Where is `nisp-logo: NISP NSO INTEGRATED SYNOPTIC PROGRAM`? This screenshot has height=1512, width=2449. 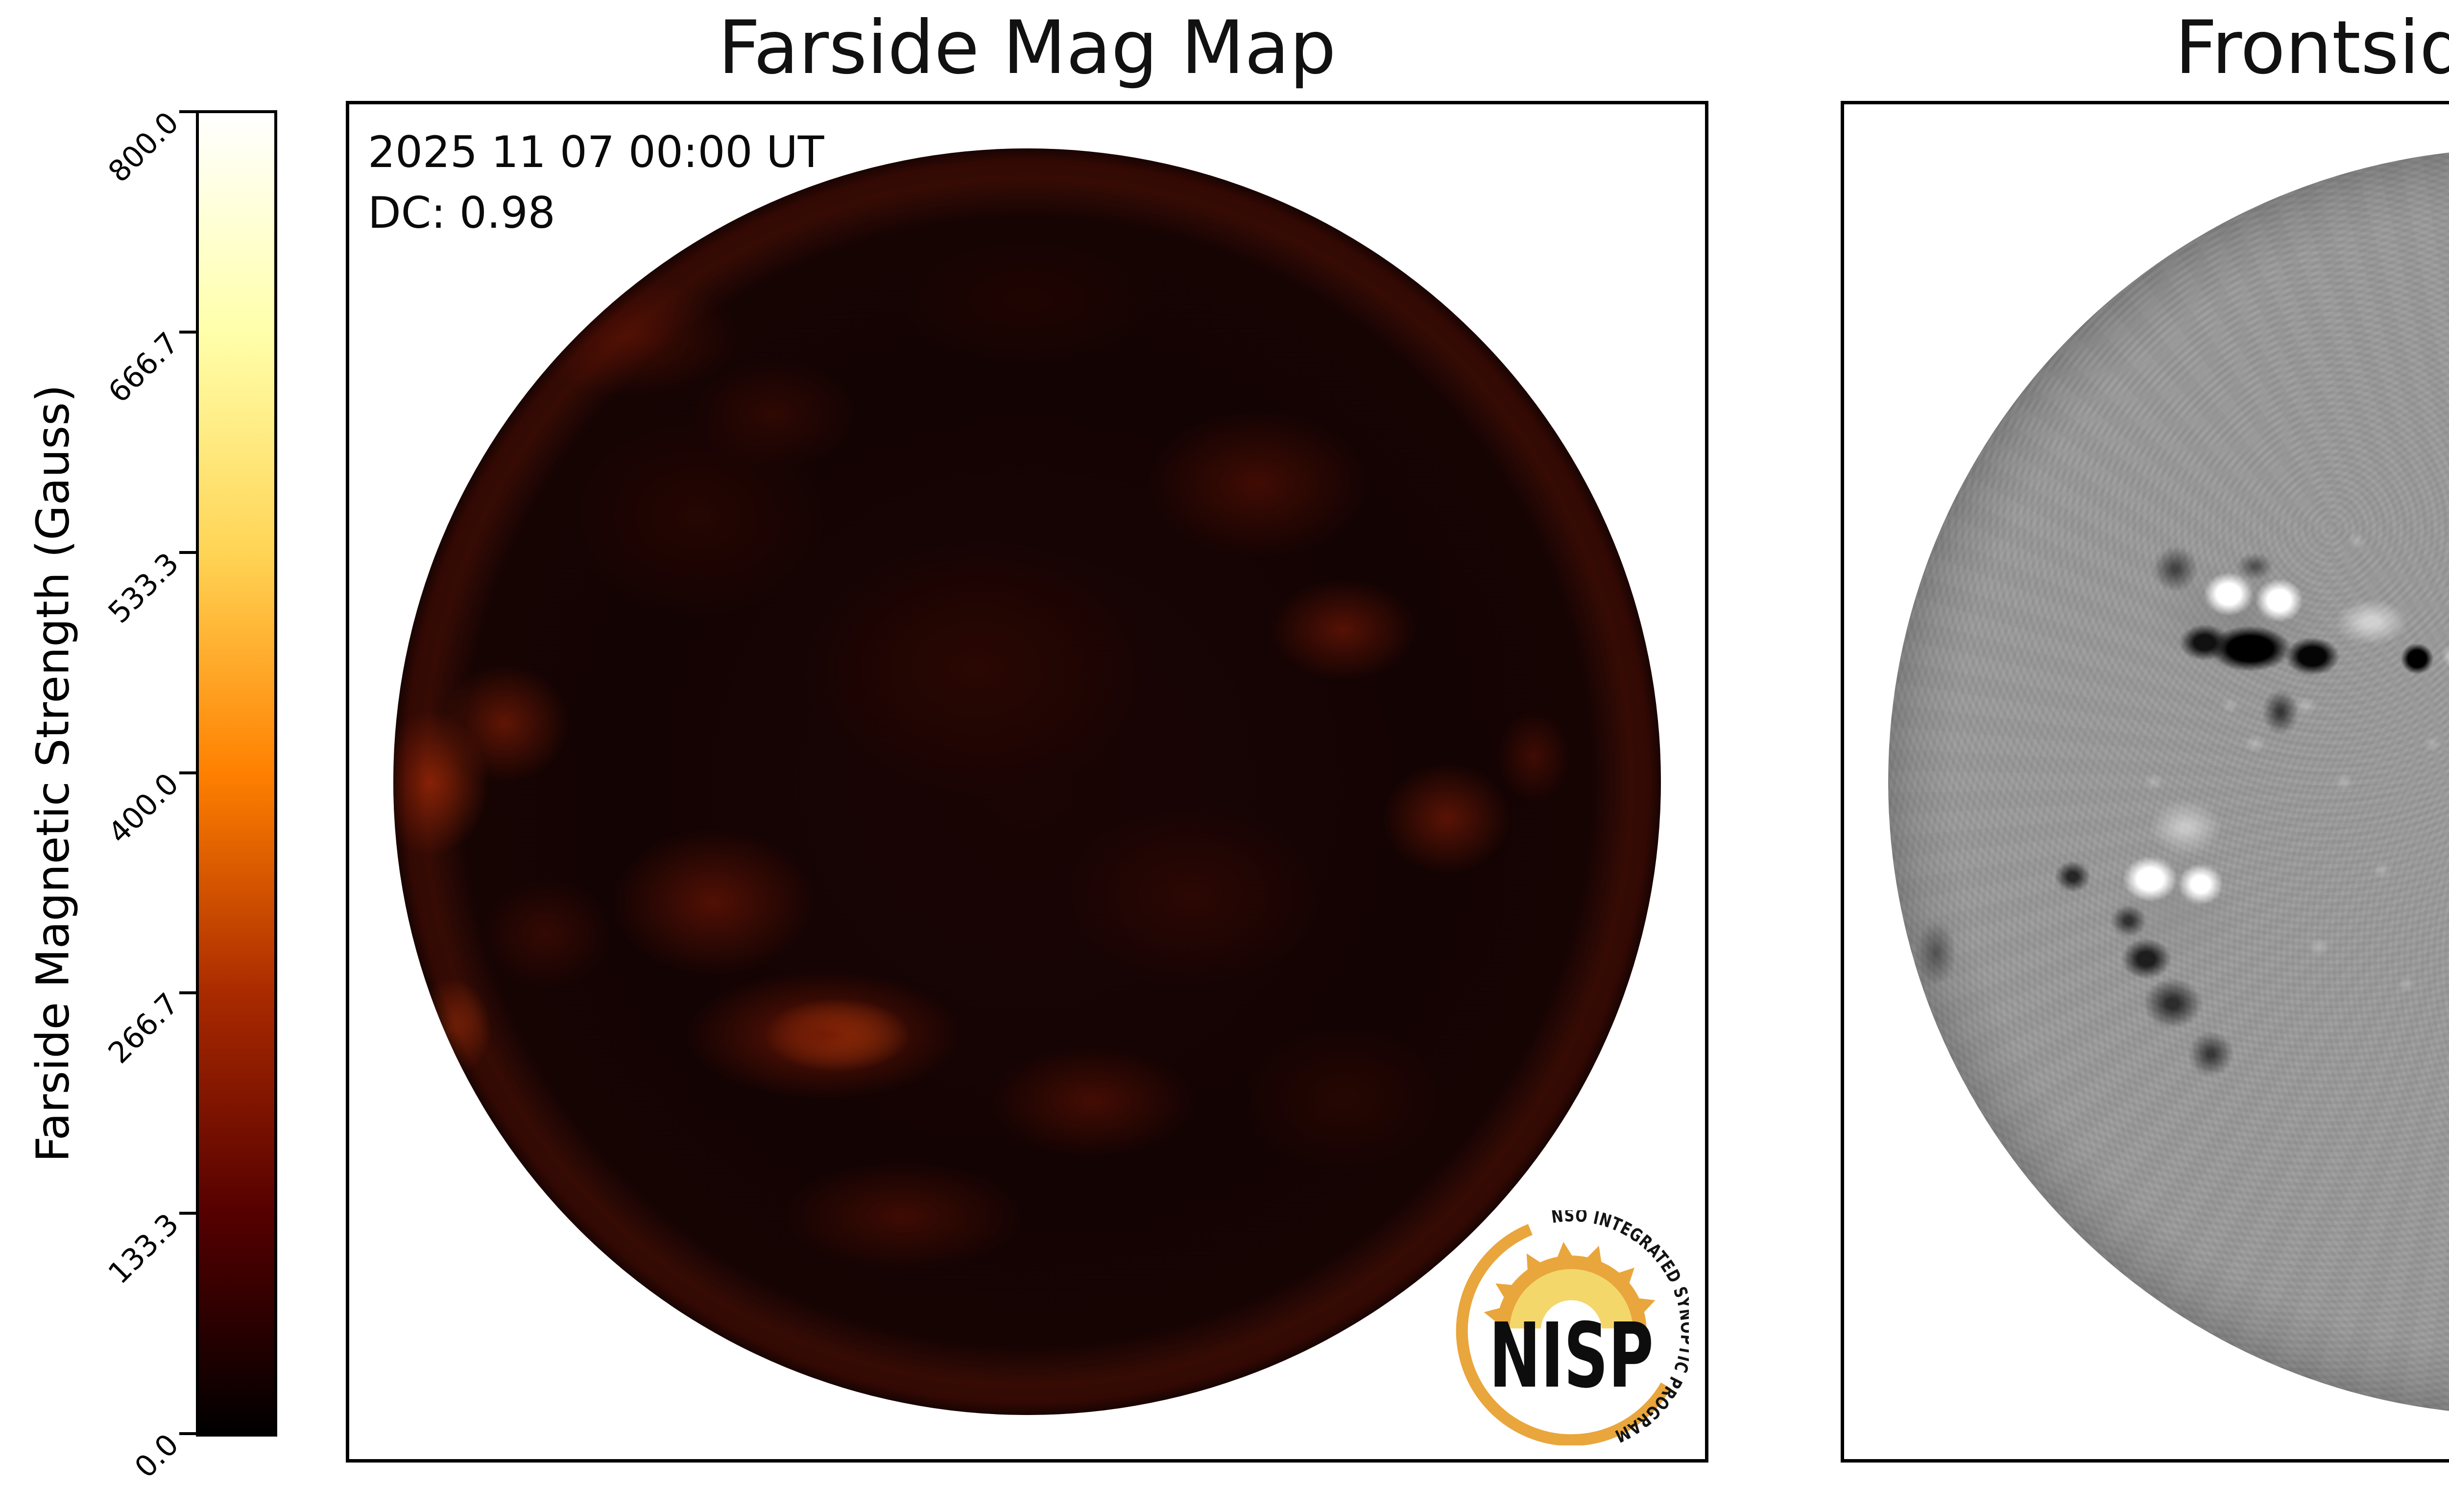
nisp-logo: NISP NSO INTEGRATED SYNOPTIC PROGRAM is located at coordinates (1575, 1325).